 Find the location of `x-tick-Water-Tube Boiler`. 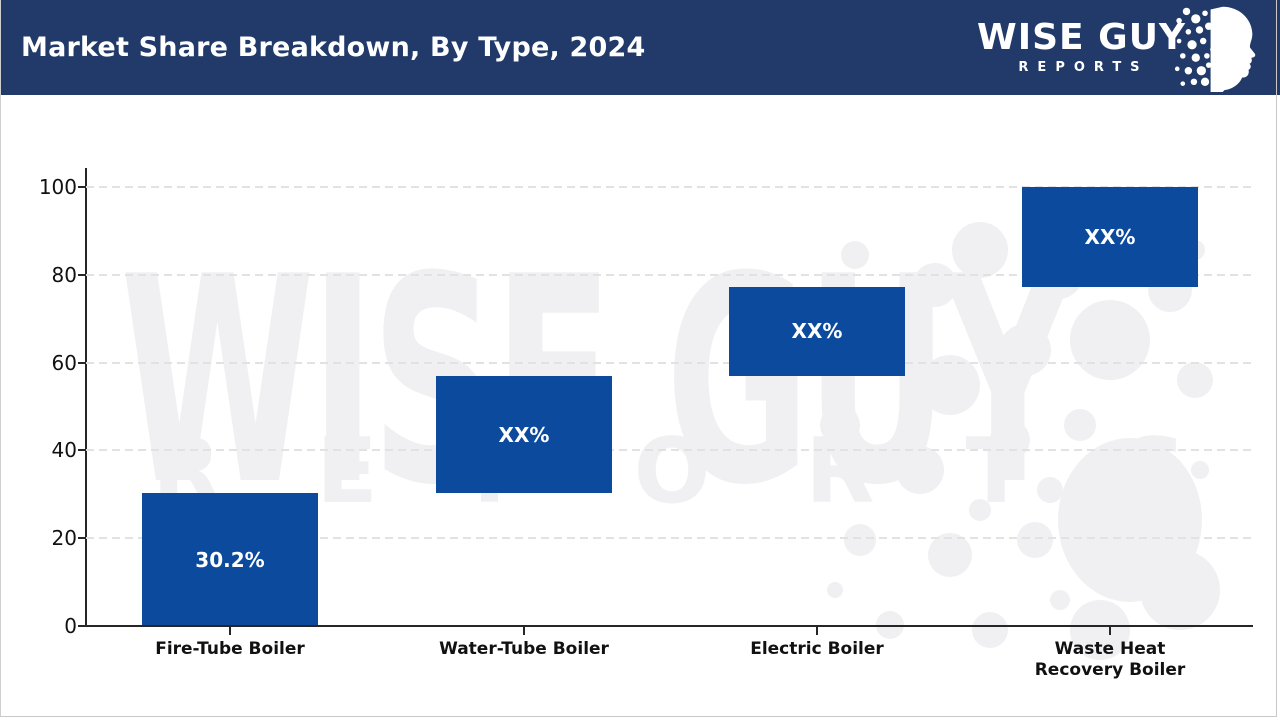

x-tick-Water-Tube Boiler is located at coordinates (524, 631).